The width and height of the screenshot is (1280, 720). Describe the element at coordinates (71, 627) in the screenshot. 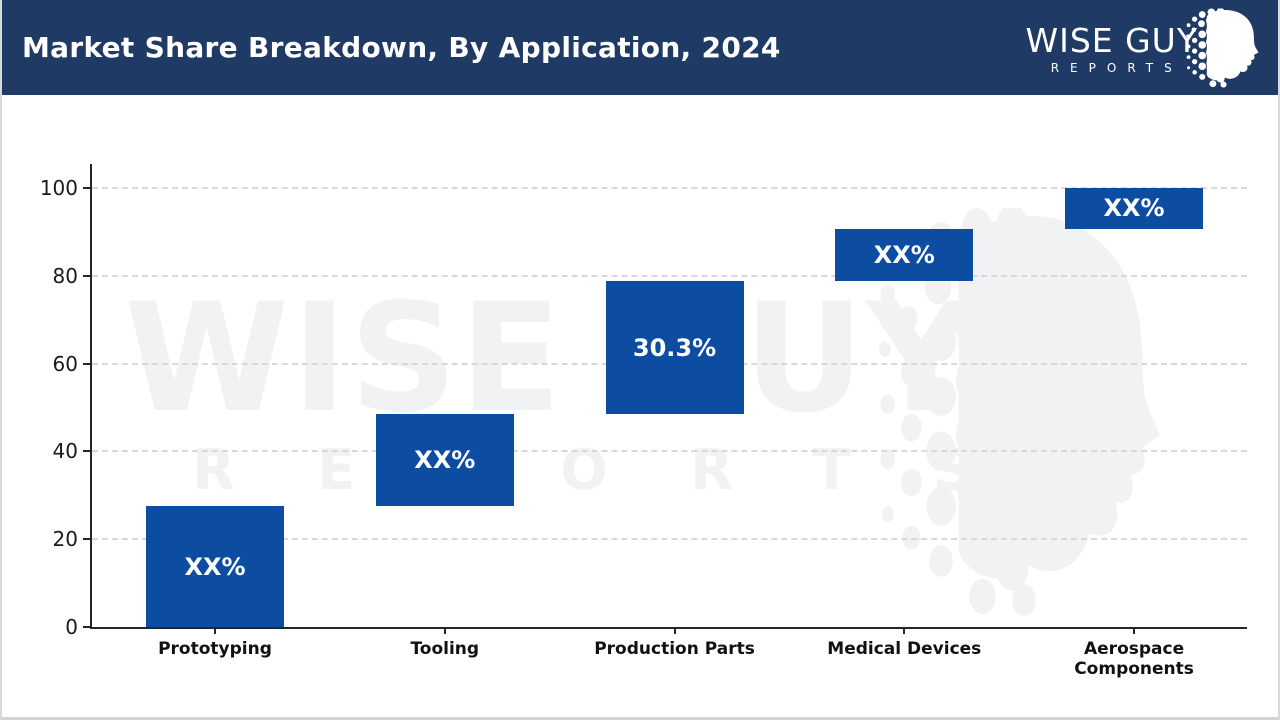

I see `y-axis-tick-label: 0` at that location.